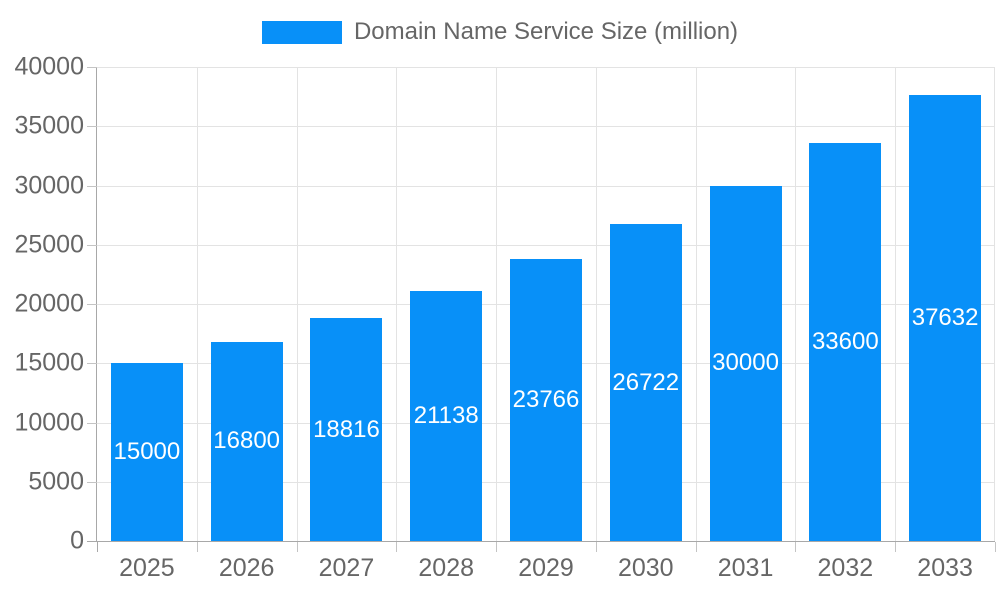 This screenshot has height=600, width=1000. What do you see at coordinates (545, 541) in the screenshot?
I see `x-axis-line` at bounding box center [545, 541].